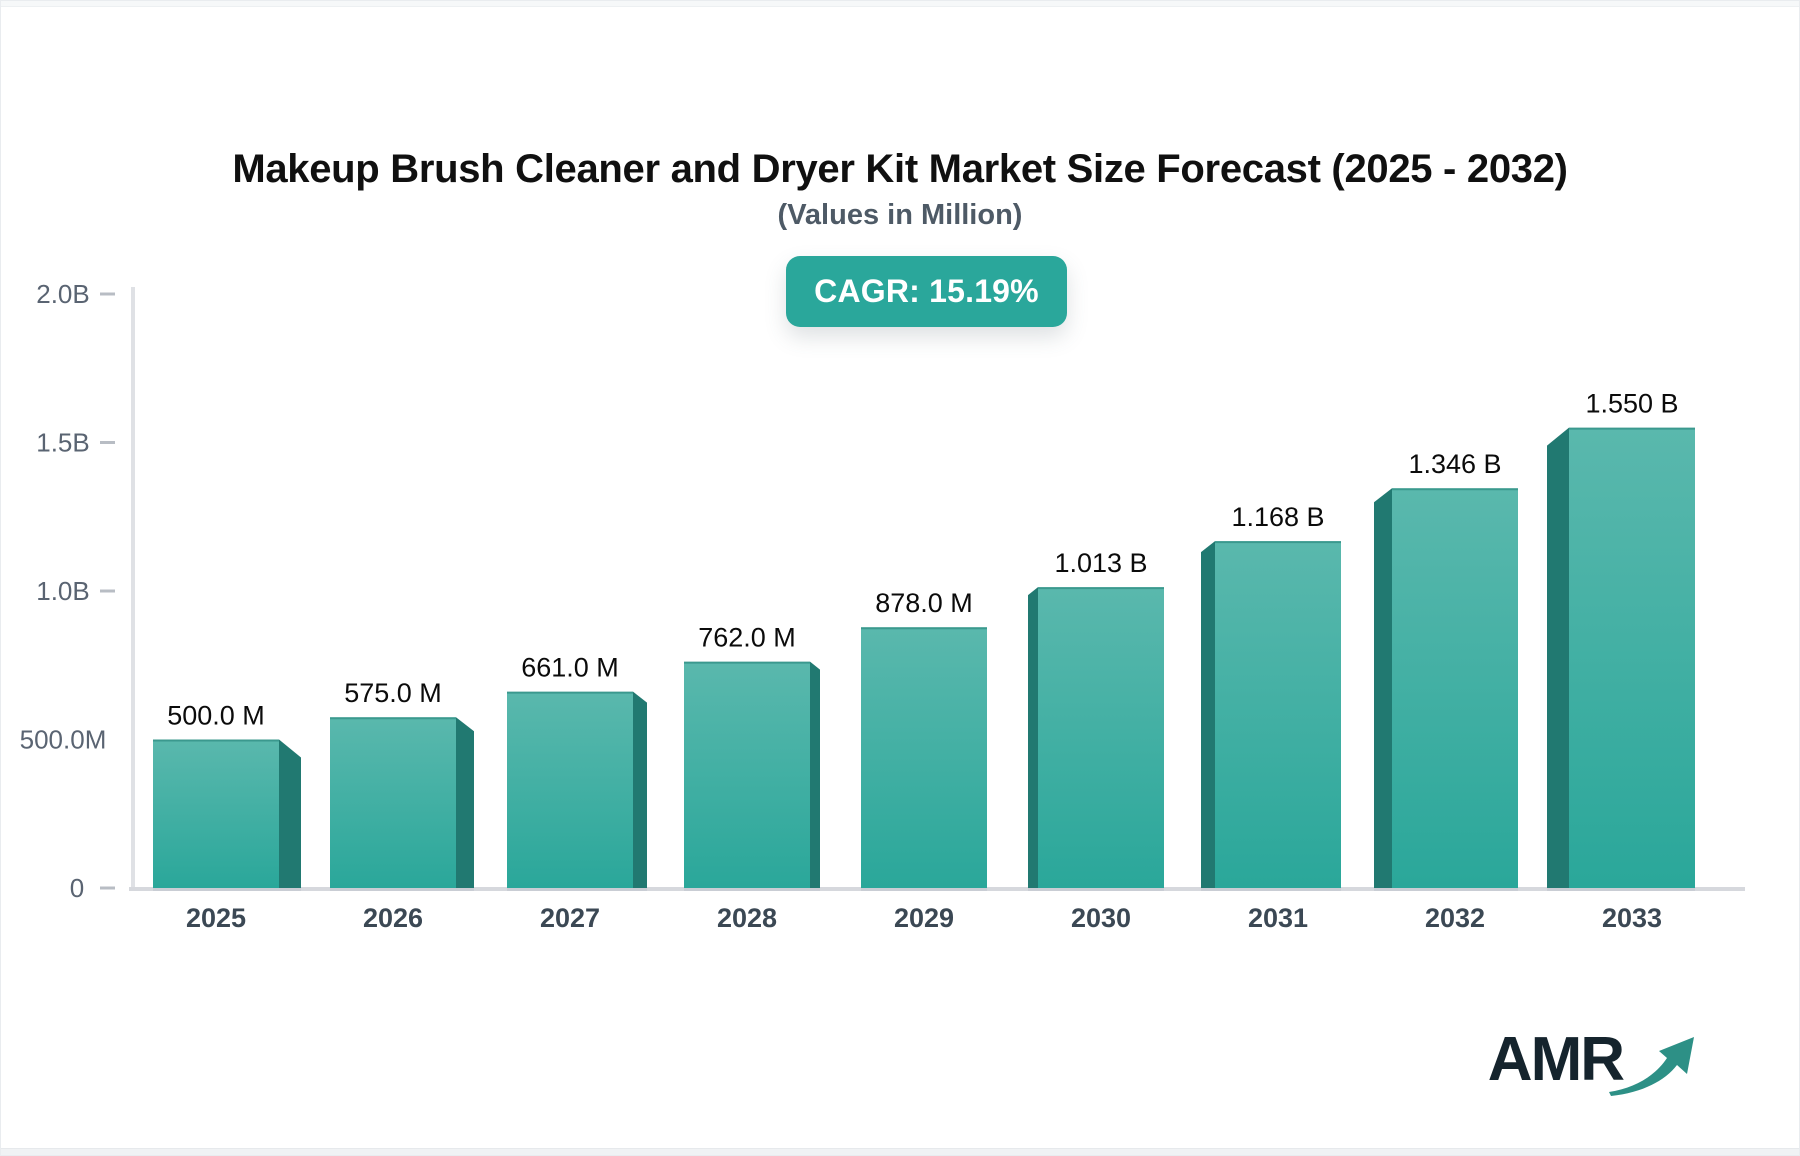 This screenshot has height=1156, width=1800. I want to click on page-bottom-edge, so click(900, 1151).